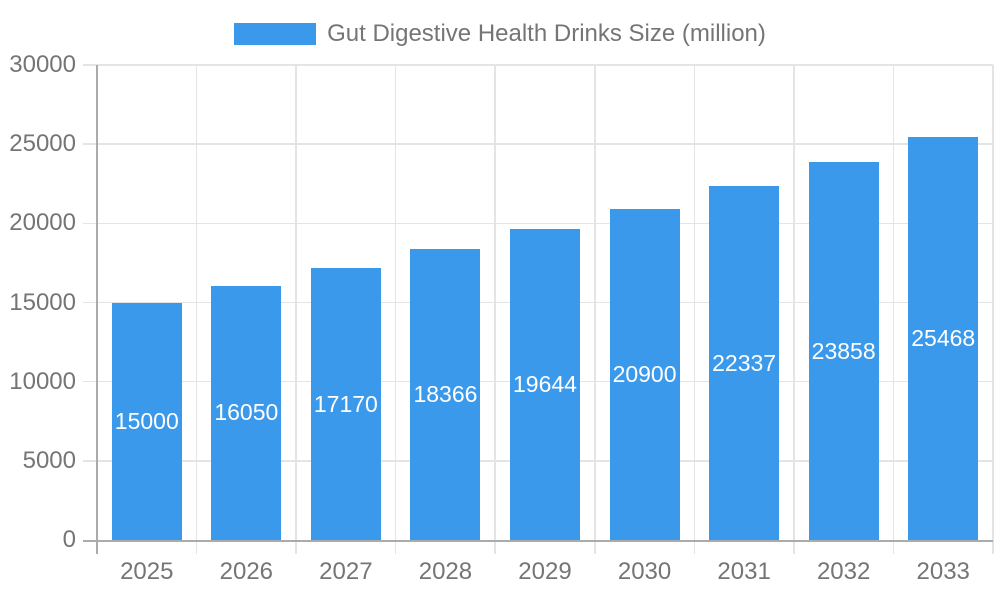 Image resolution: width=1000 pixels, height=600 pixels. Describe the element at coordinates (49, 460) in the screenshot. I see `y-axis-tick-label-5000: 5000` at that location.